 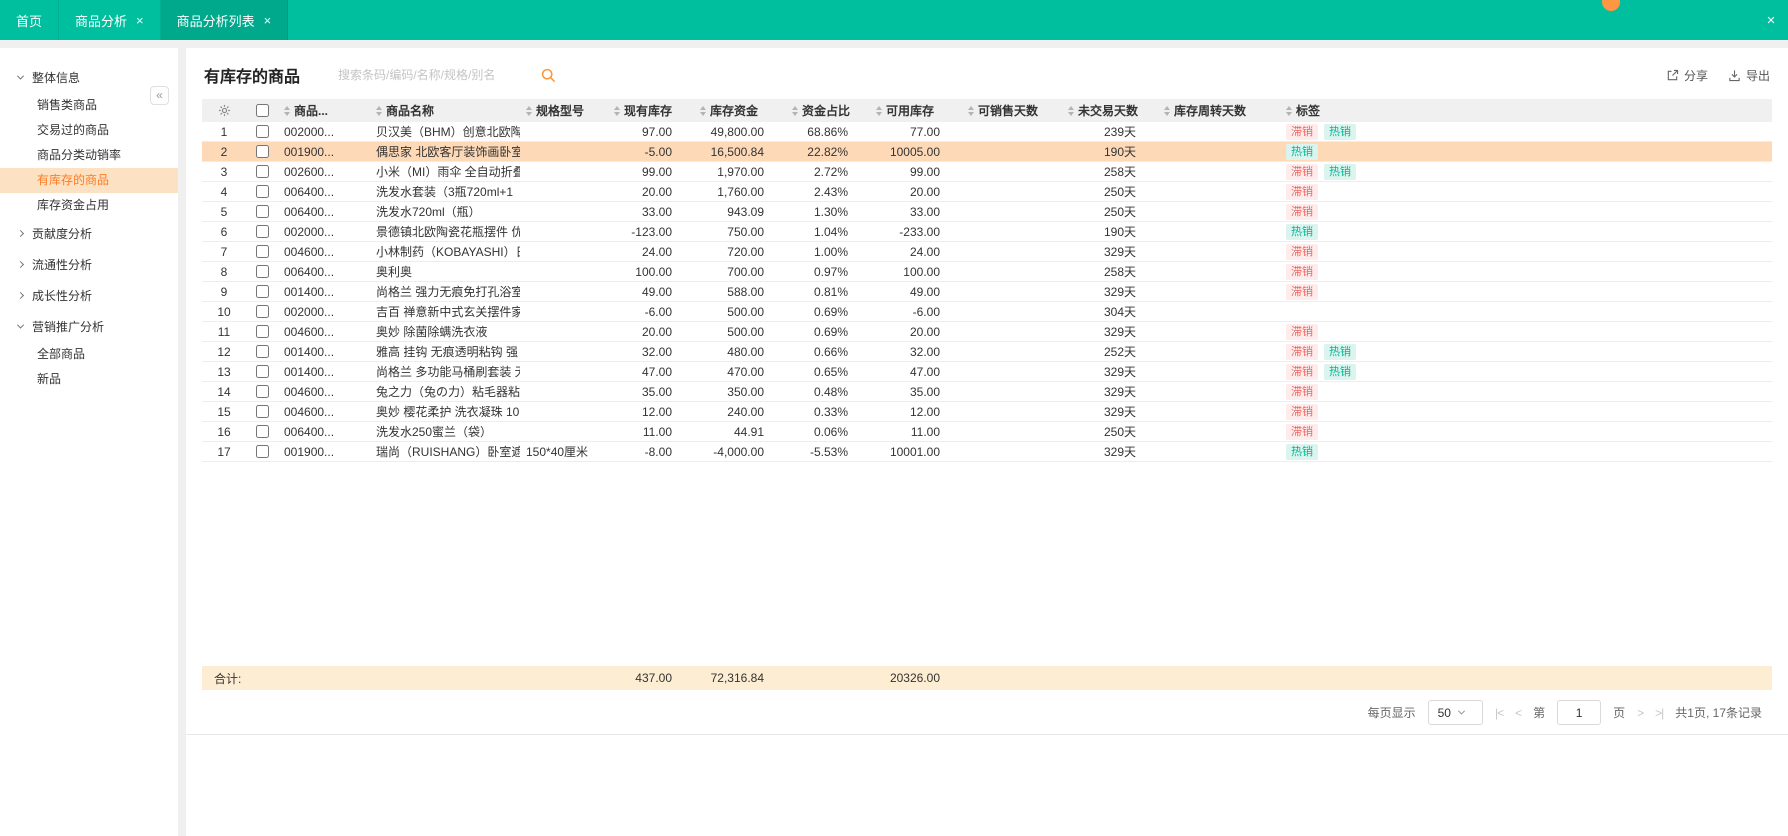 I want to click on column-header-现有库存: 现有库存, so click(x=651, y=110).